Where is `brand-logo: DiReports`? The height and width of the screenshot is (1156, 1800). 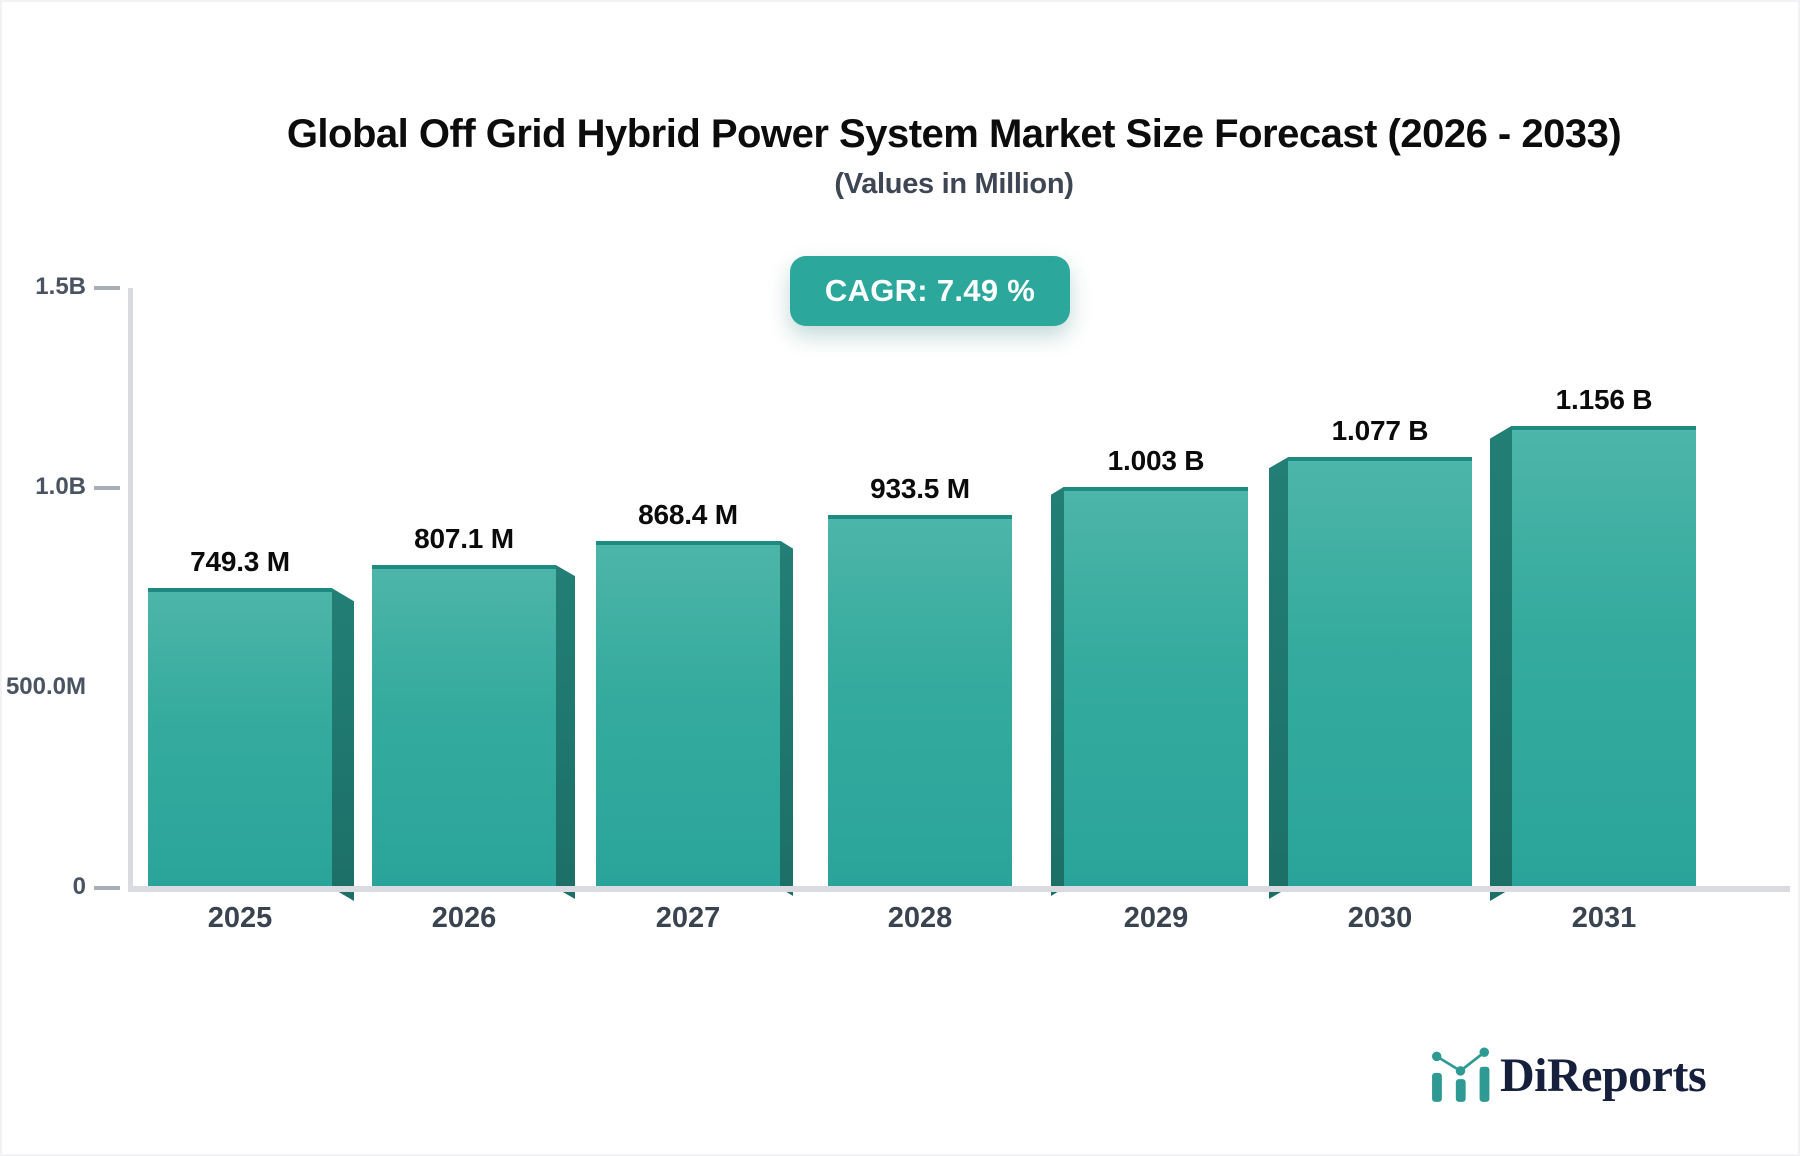
brand-logo: DiReports is located at coordinates (1568, 1075).